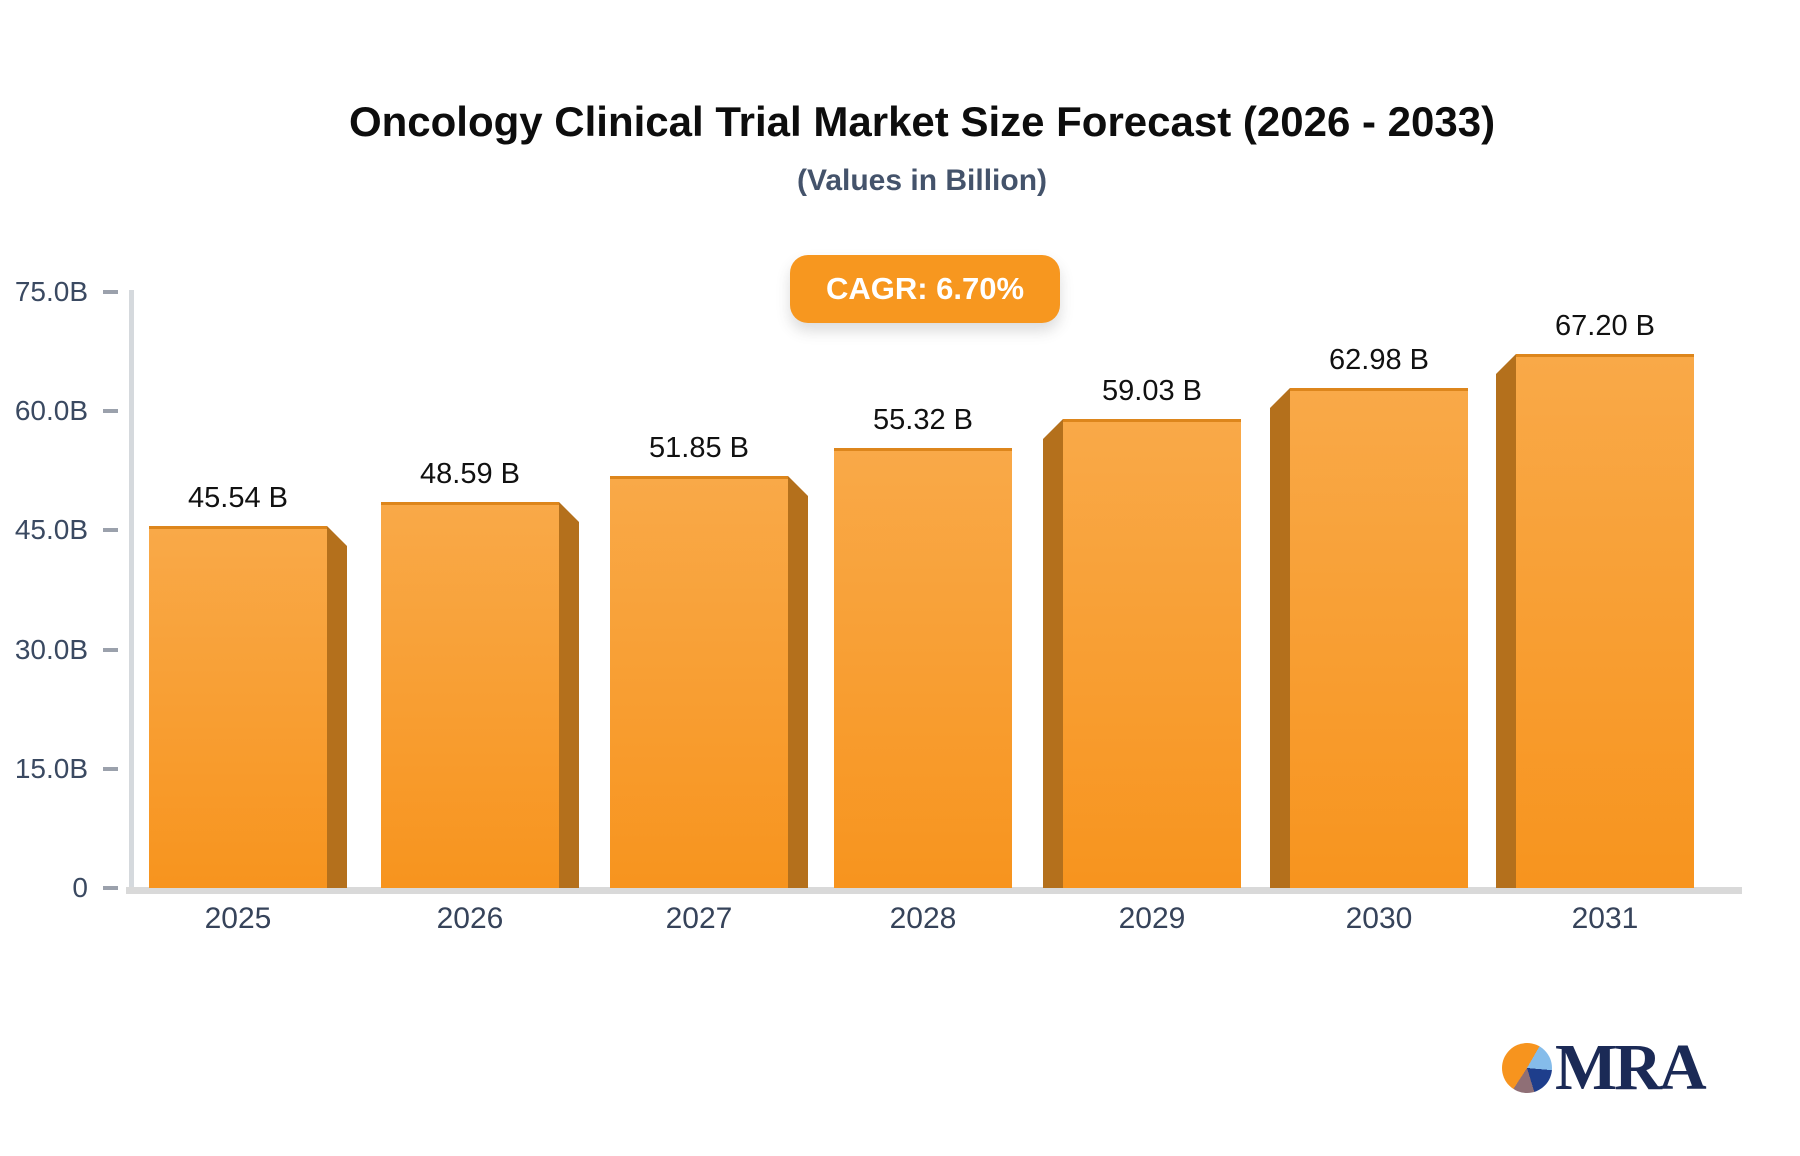 The width and height of the screenshot is (1800, 1156). I want to click on y-axis-label: 15.0B, so click(51, 768).